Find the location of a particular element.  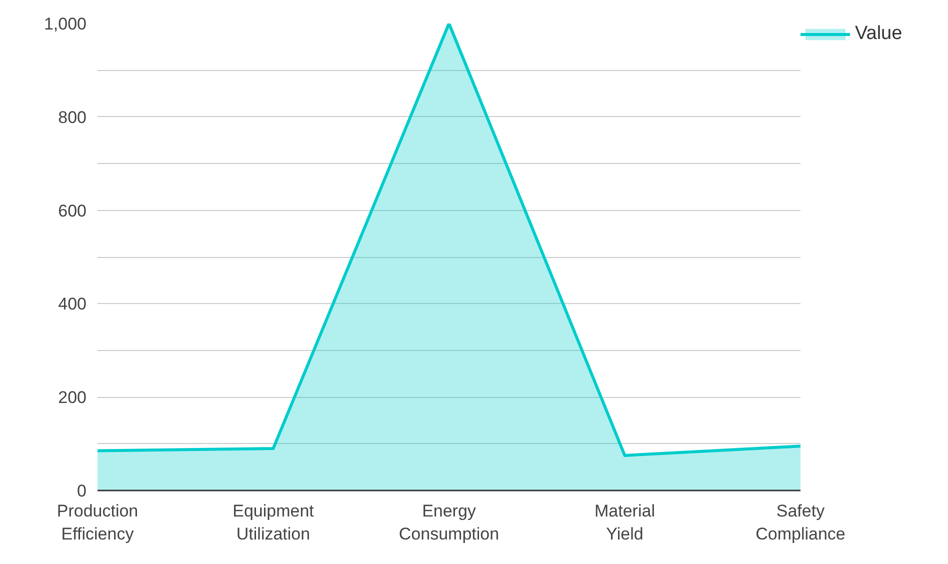

x-tick-label: Energy Consumption is located at coordinates (449, 523).